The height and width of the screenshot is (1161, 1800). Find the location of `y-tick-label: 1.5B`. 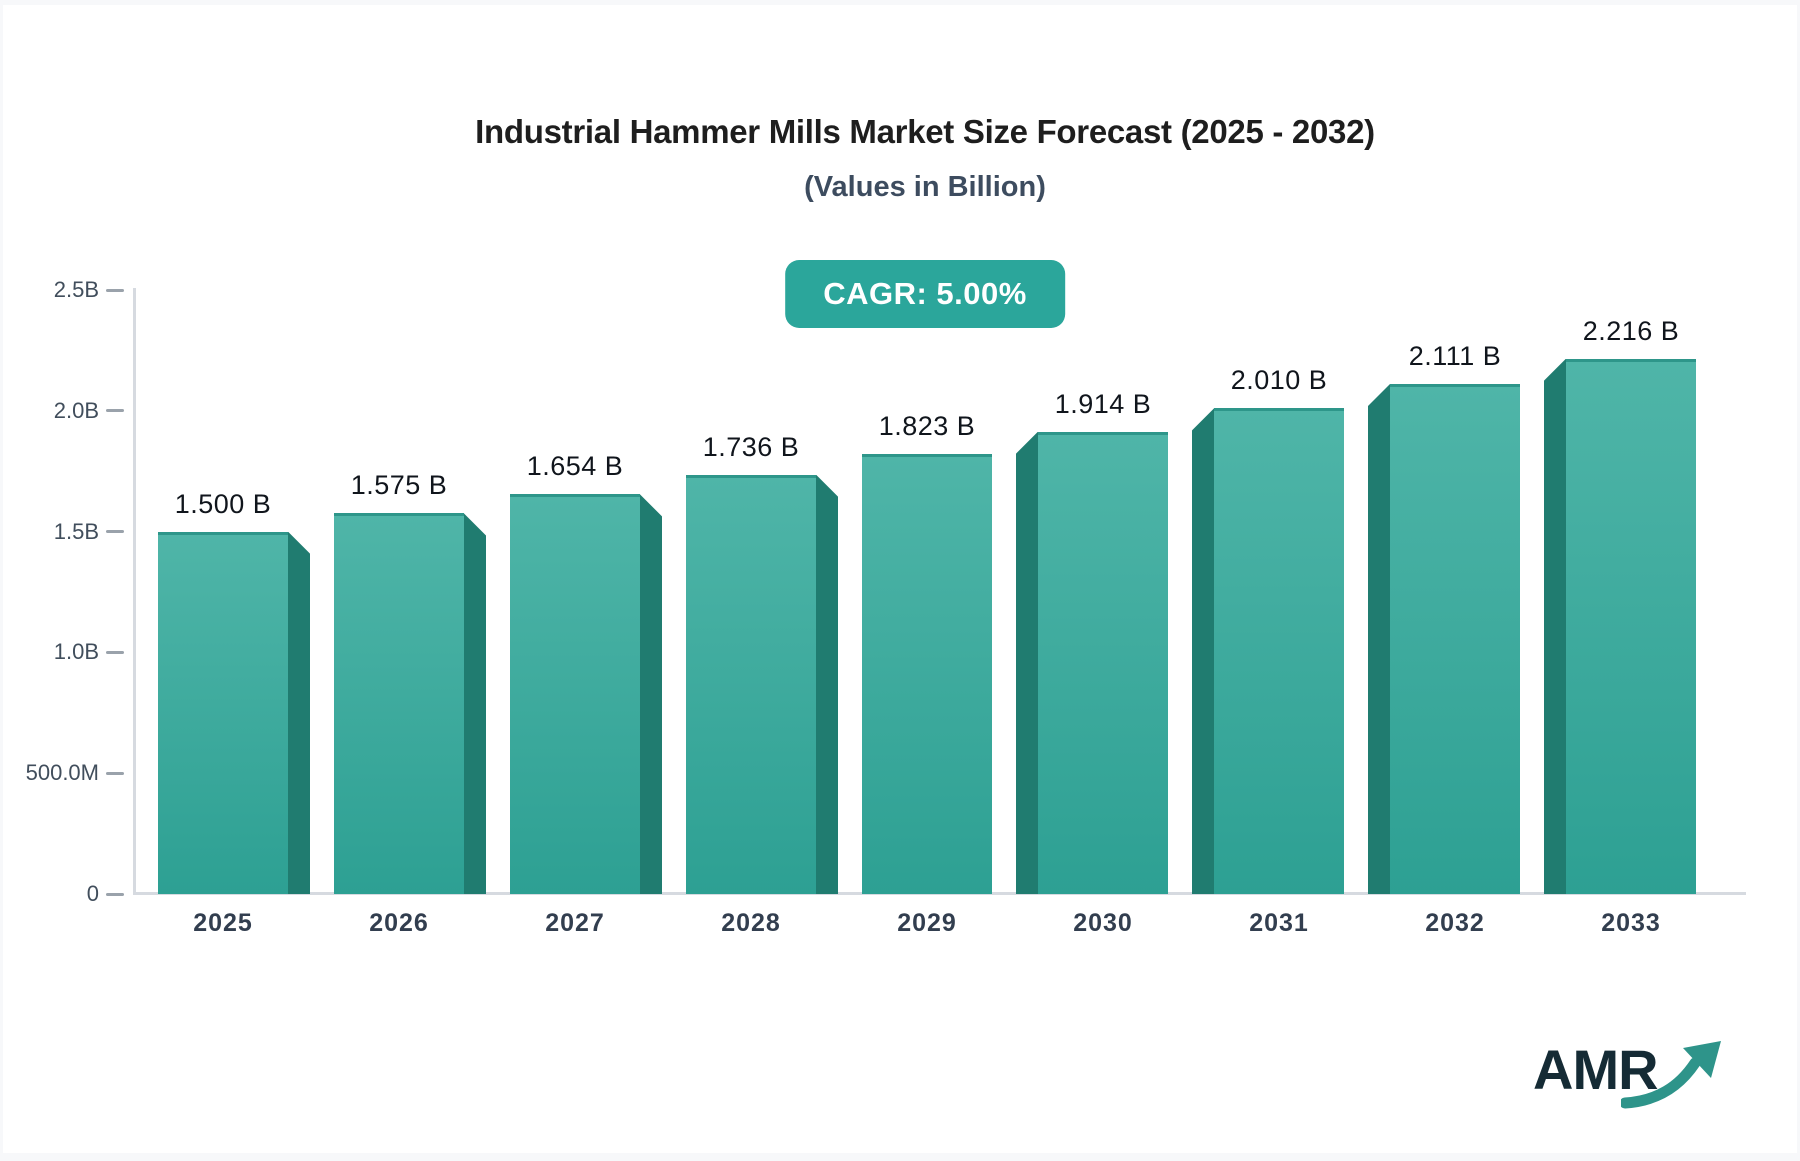

y-tick-label: 1.5B is located at coordinates (76, 531).